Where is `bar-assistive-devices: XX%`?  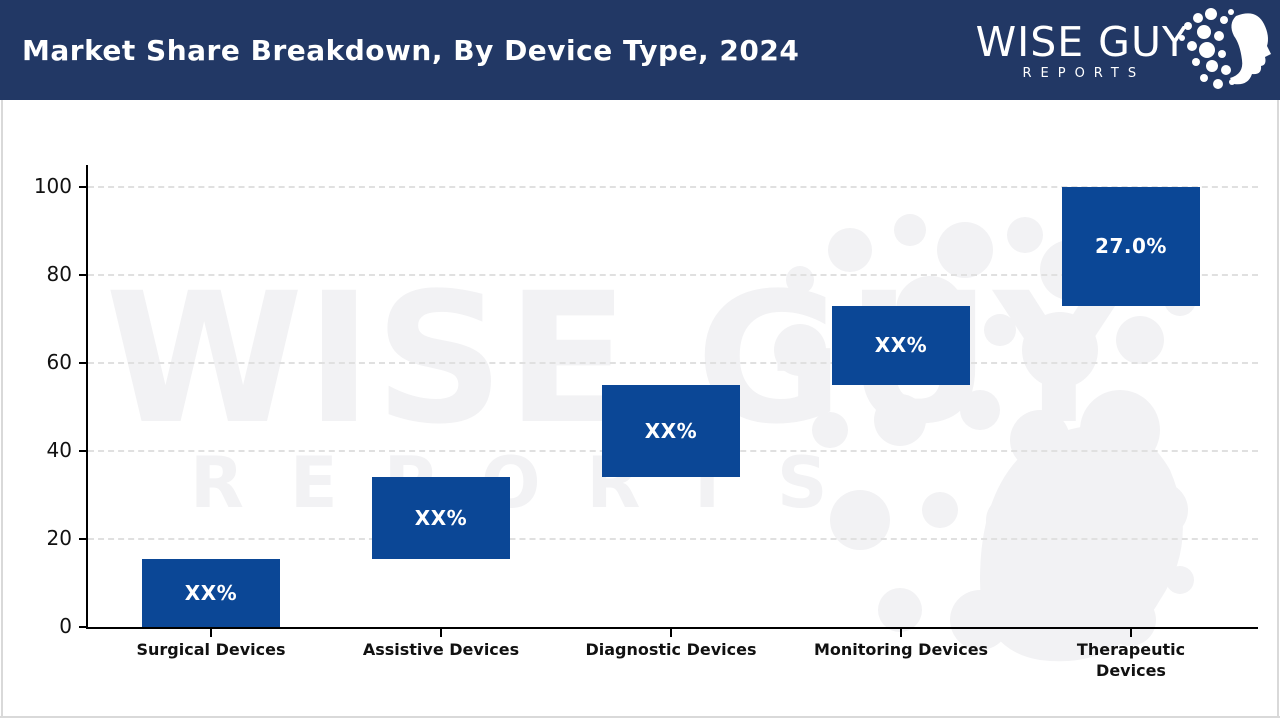 bar-assistive-devices: XX% is located at coordinates (441, 518).